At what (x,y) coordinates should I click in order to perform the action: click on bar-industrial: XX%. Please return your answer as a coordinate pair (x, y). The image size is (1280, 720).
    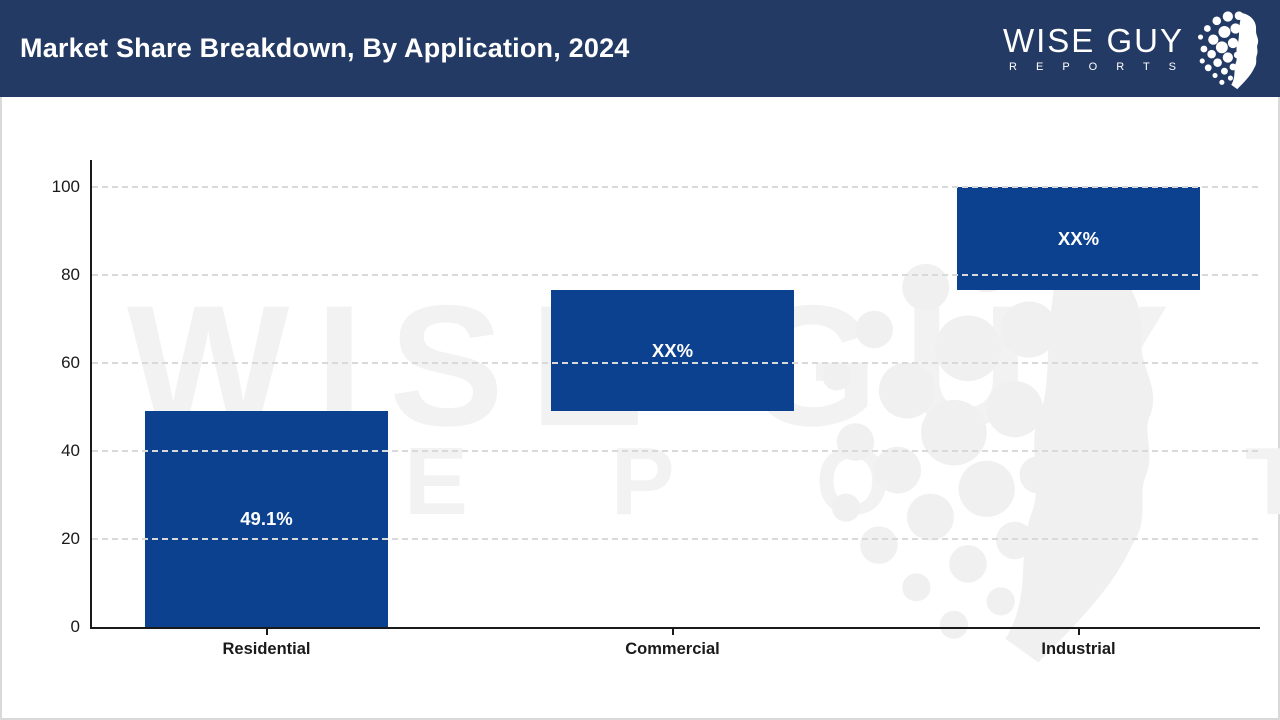
    Looking at the image, I should click on (1078, 239).